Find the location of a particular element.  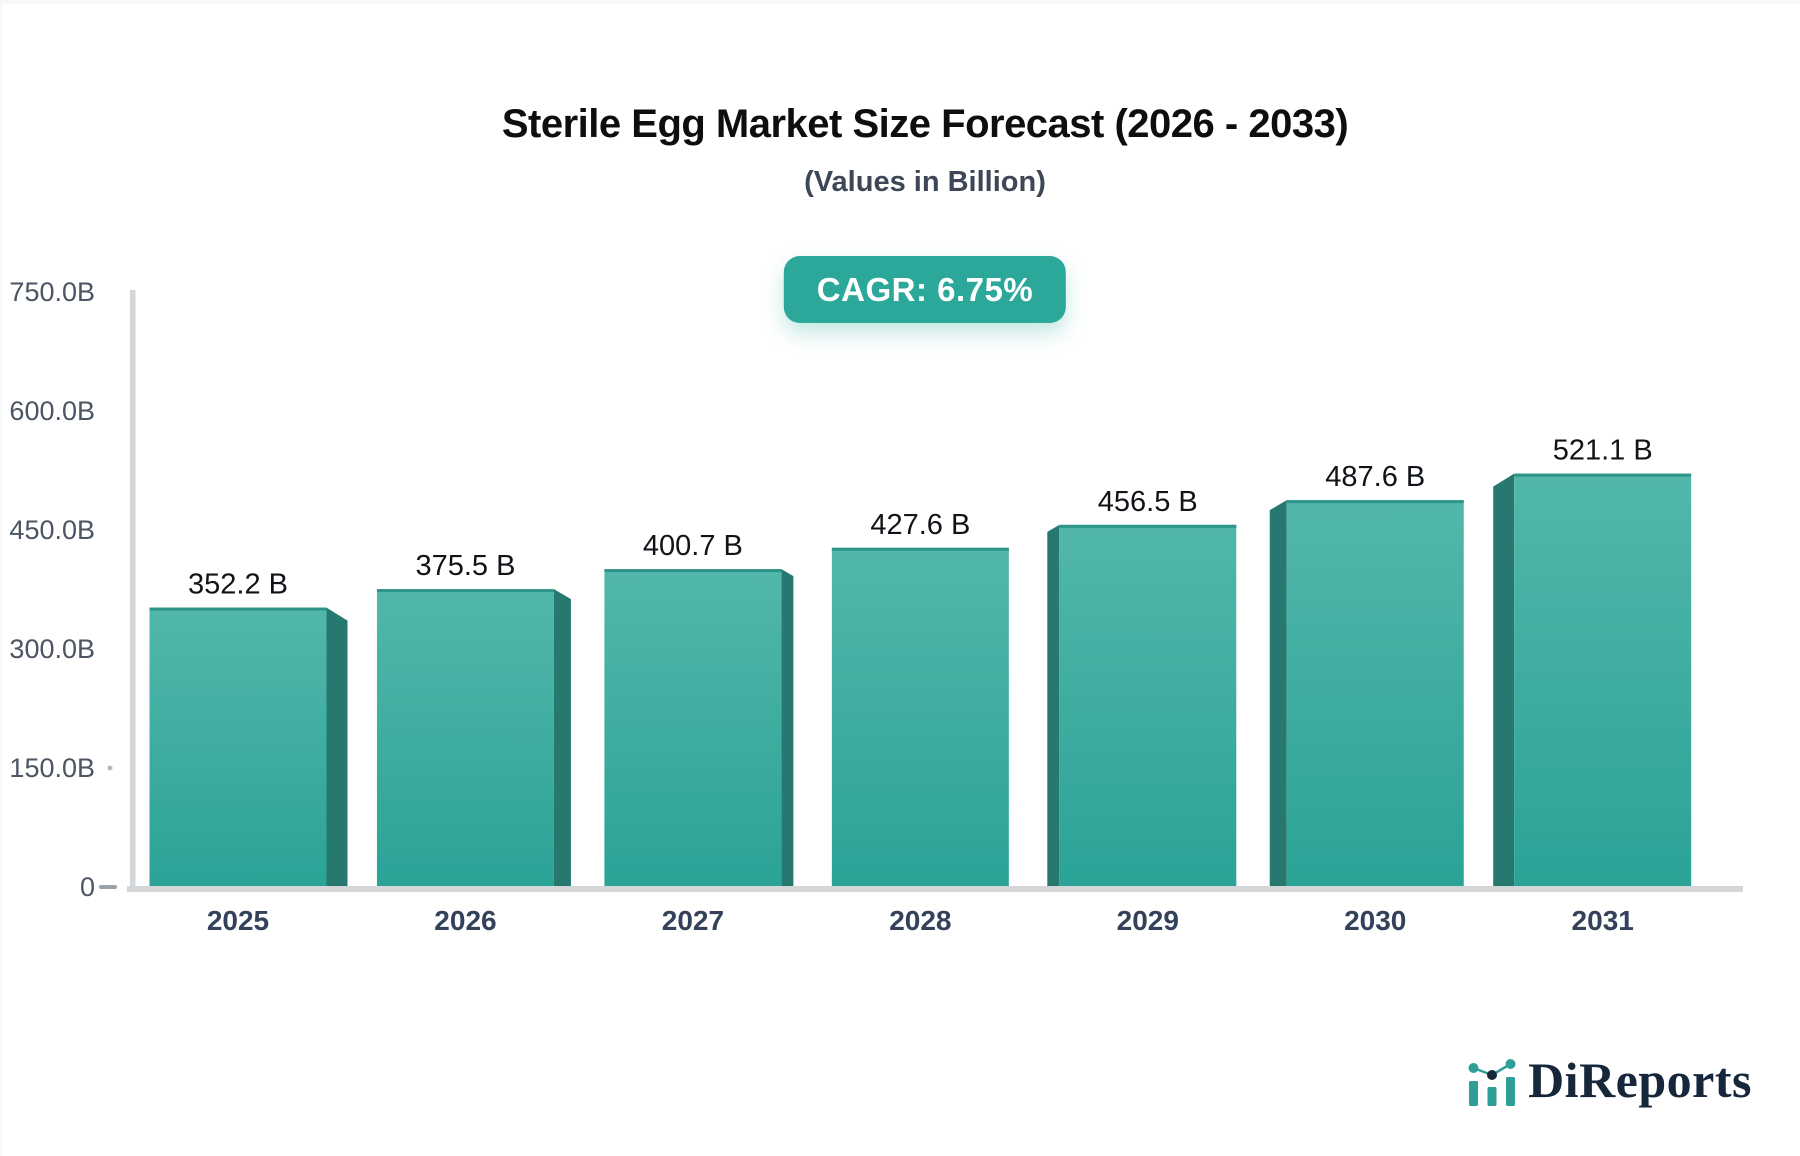

x-axis-category-label: 2030 is located at coordinates (1375, 920).